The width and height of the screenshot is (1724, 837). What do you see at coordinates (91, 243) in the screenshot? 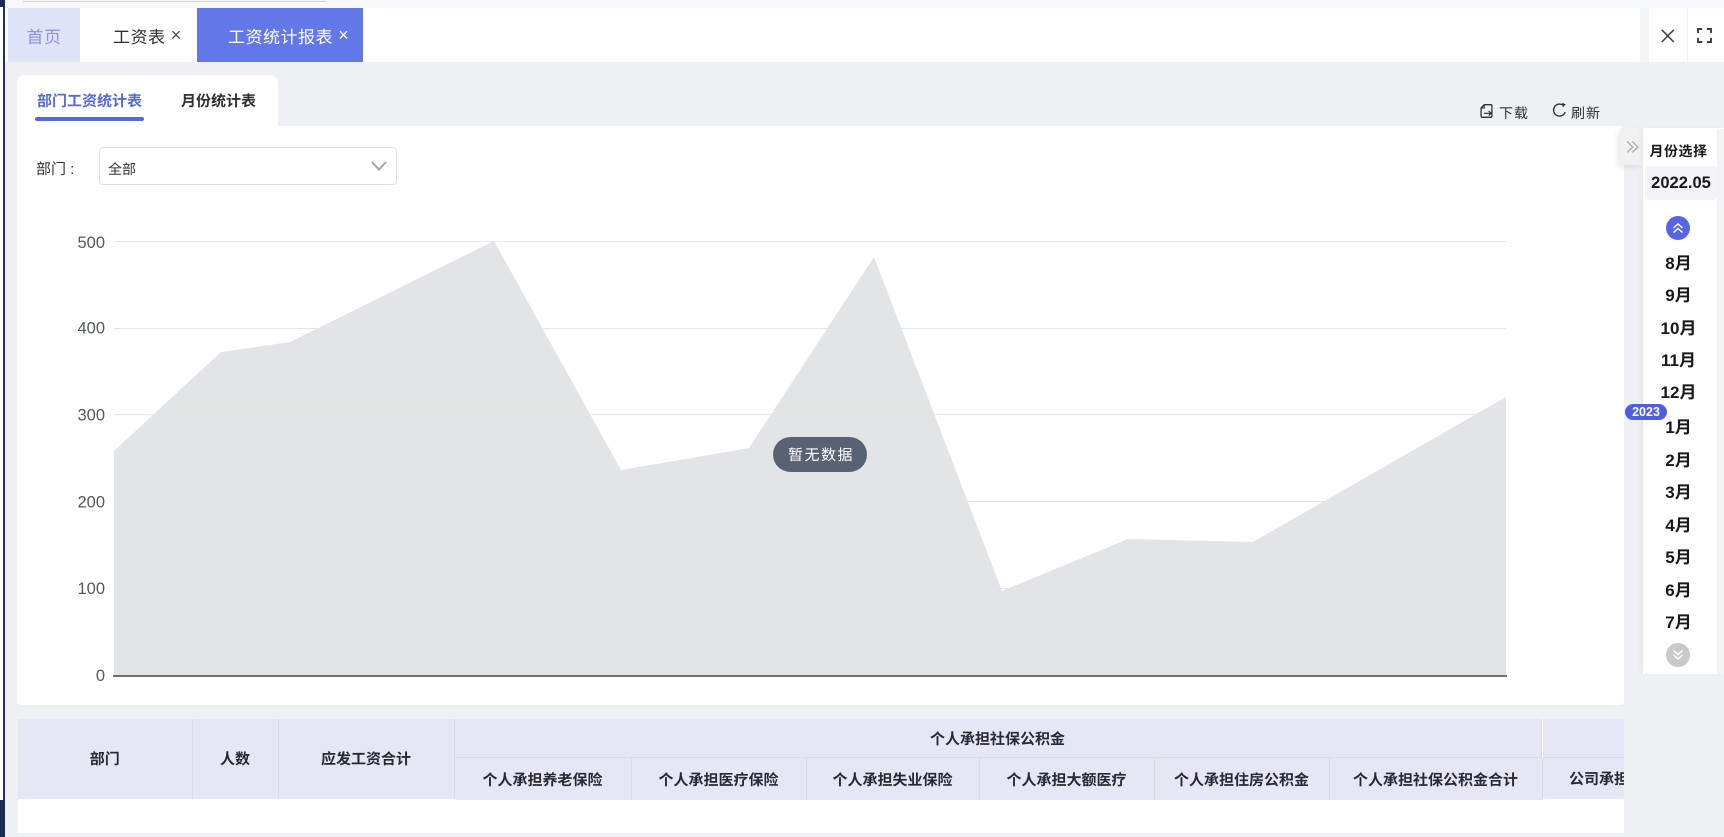
I see `svg-text: 500` at bounding box center [91, 243].